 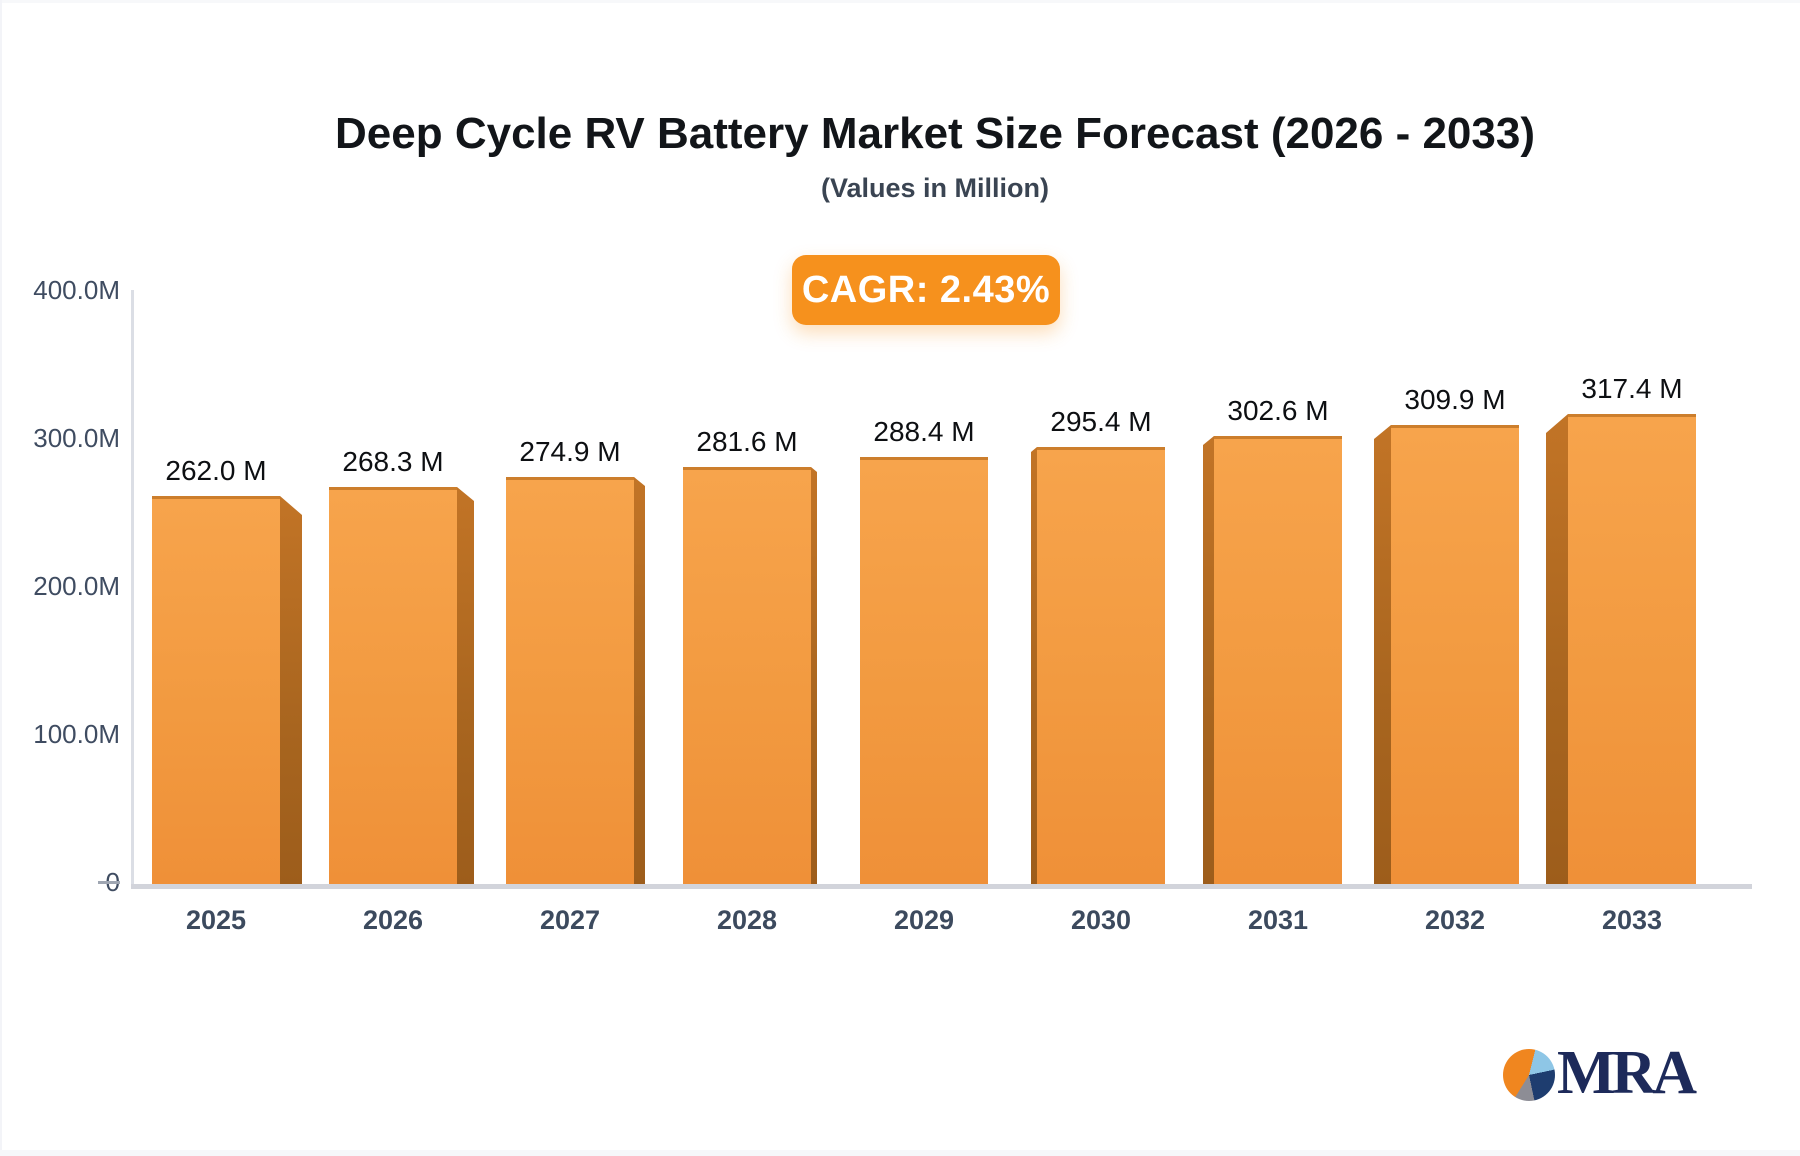 I want to click on x-tick-label: 2031, so click(x=1278, y=920).